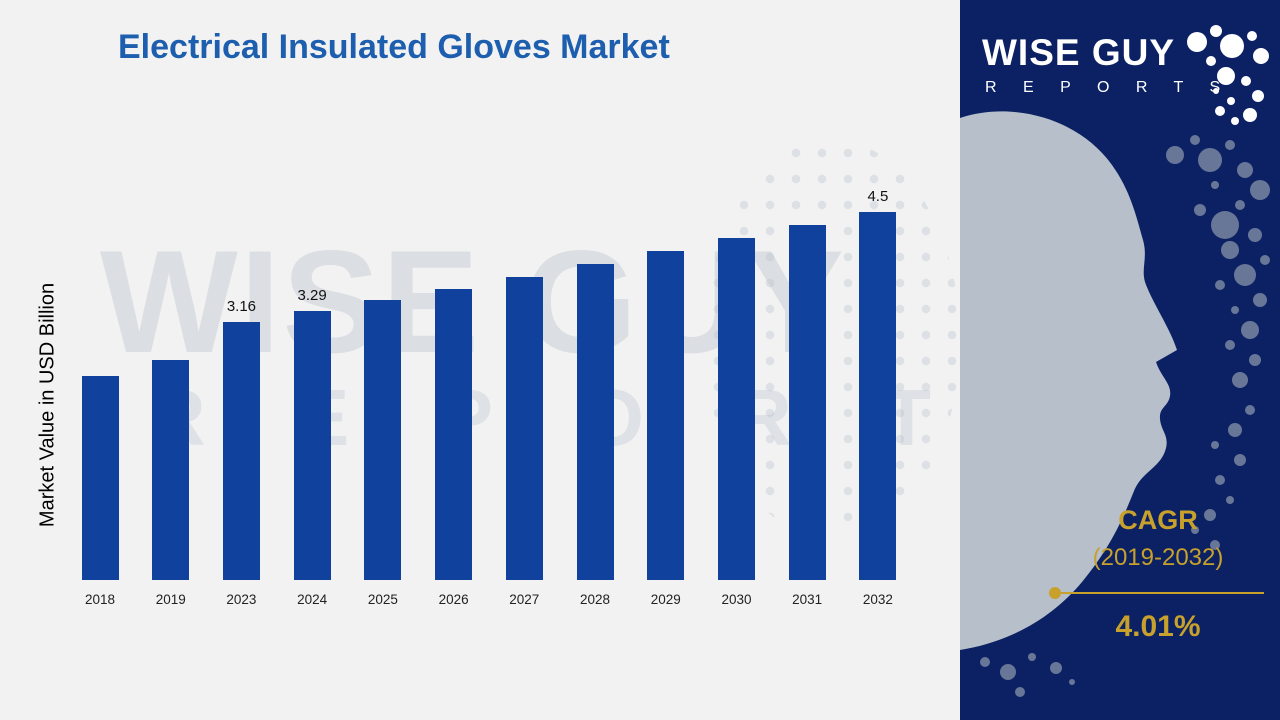 Image resolution: width=1280 pixels, height=720 pixels. I want to click on x-axis-tick-2029: 2029, so click(665, 599).